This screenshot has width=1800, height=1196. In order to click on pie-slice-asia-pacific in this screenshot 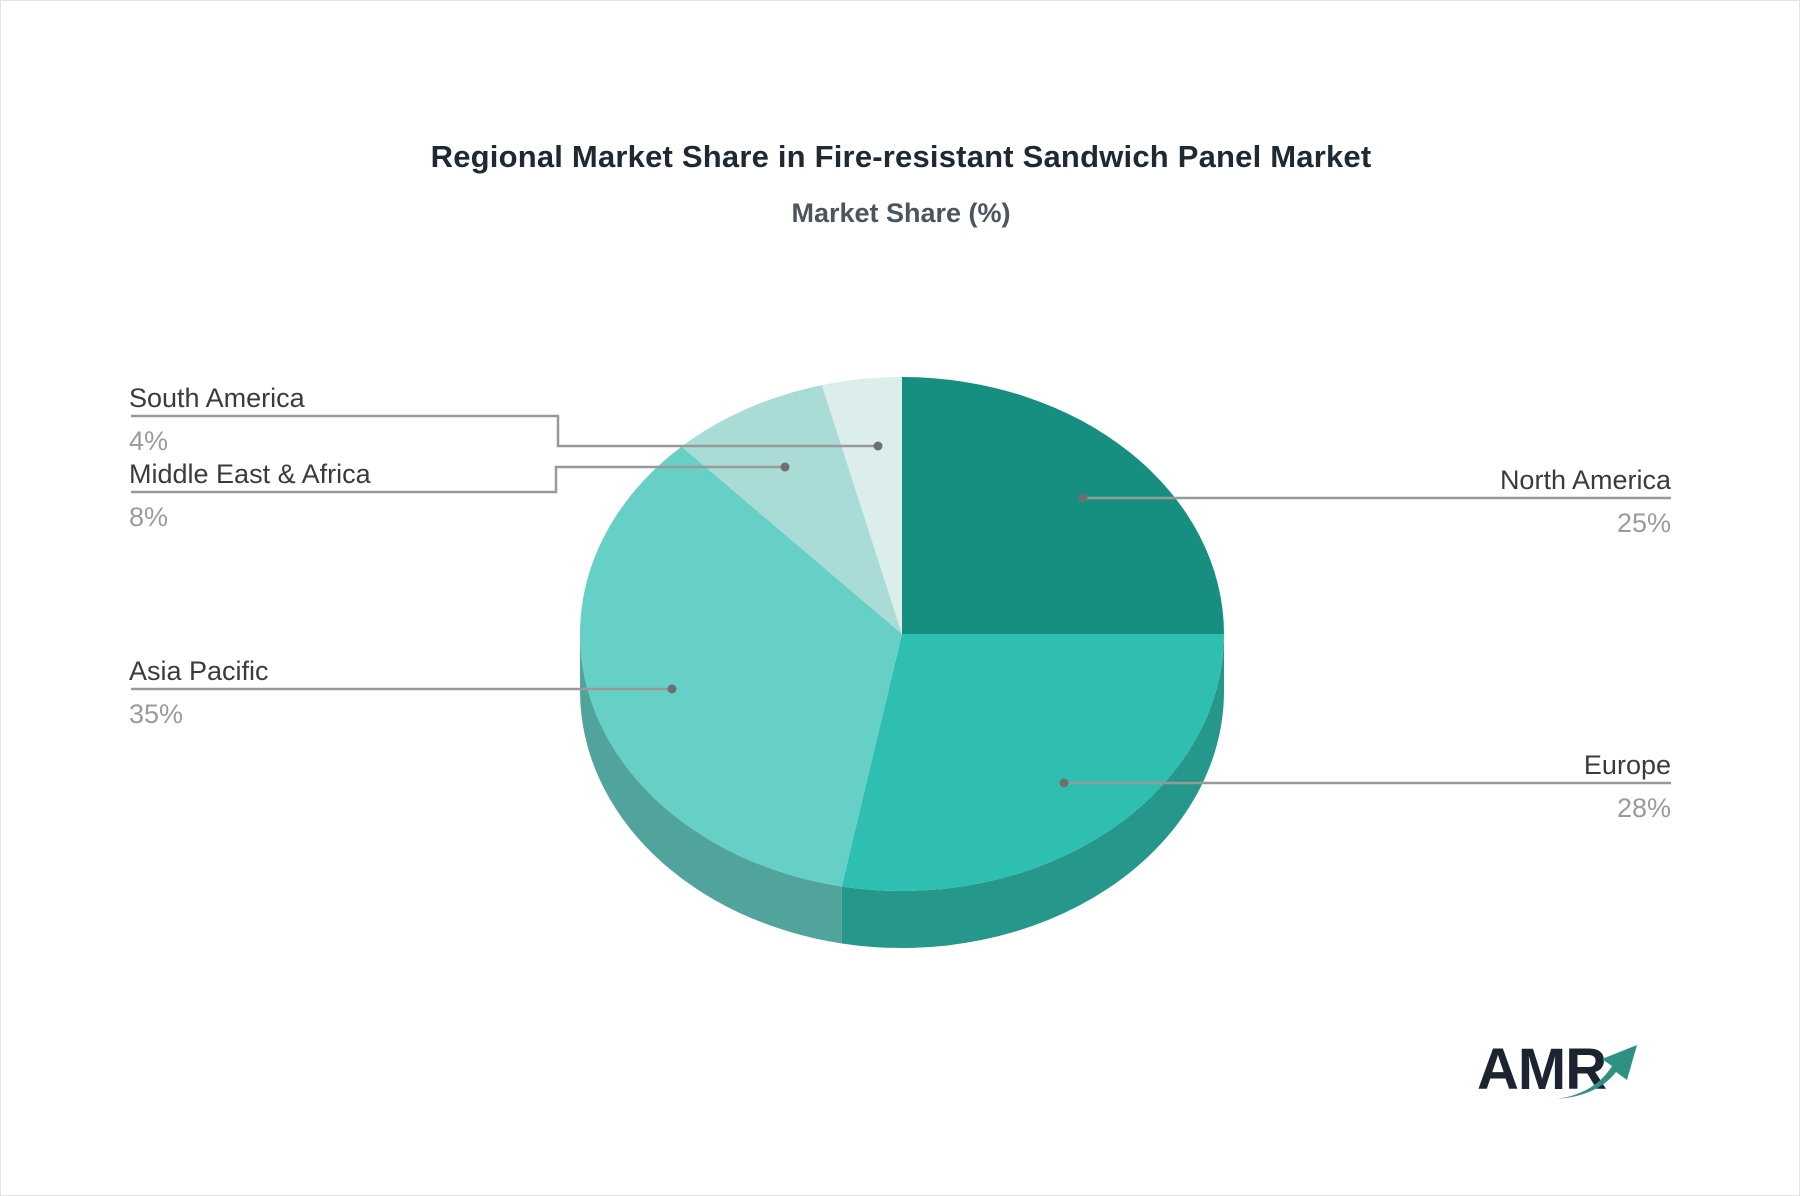, I will do `click(741, 666)`.